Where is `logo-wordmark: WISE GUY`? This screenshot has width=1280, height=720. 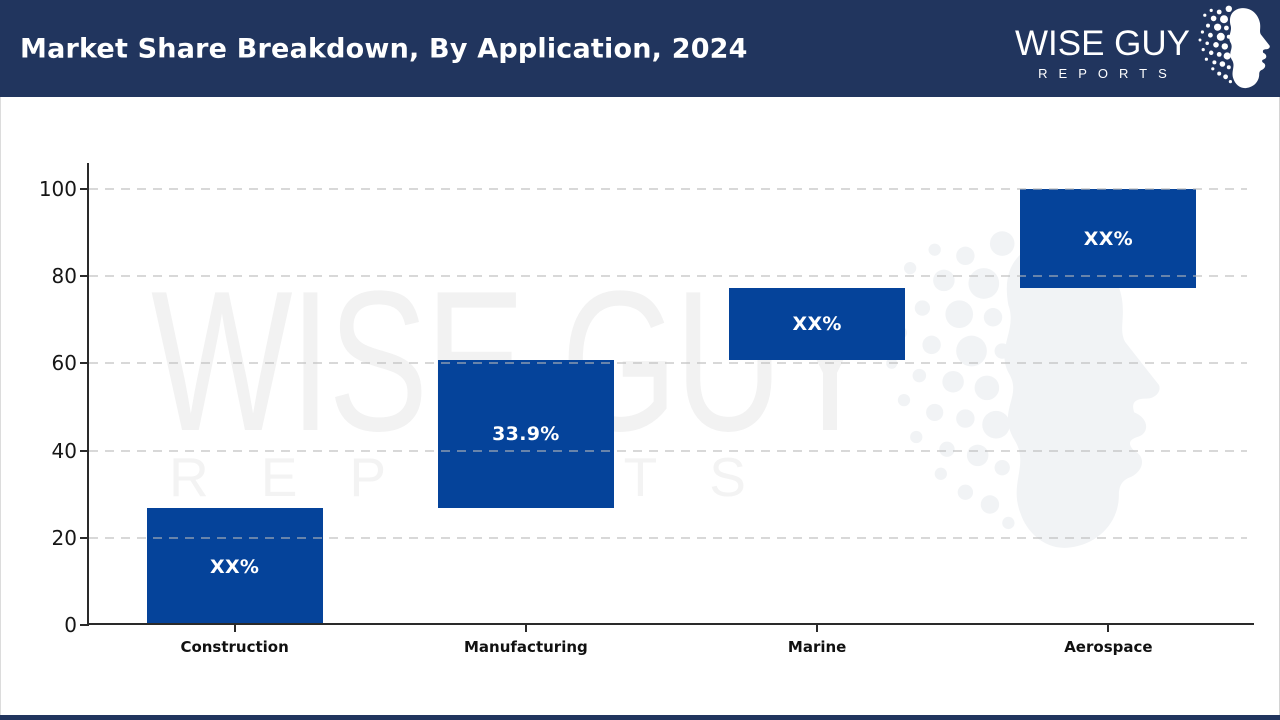 logo-wordmark: WISE GUY is located at coordinates (1102, 43).